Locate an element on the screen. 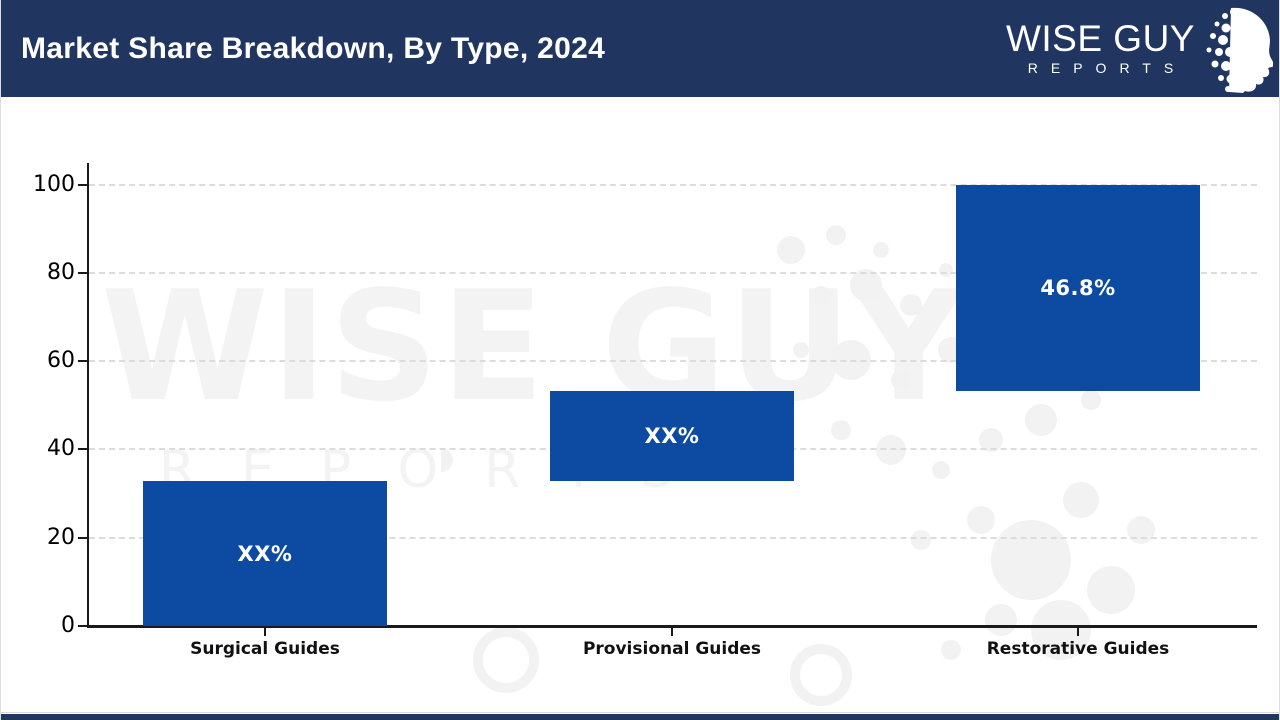  x-tick-mark-provisional-guides is located at coordinates (672, 632).